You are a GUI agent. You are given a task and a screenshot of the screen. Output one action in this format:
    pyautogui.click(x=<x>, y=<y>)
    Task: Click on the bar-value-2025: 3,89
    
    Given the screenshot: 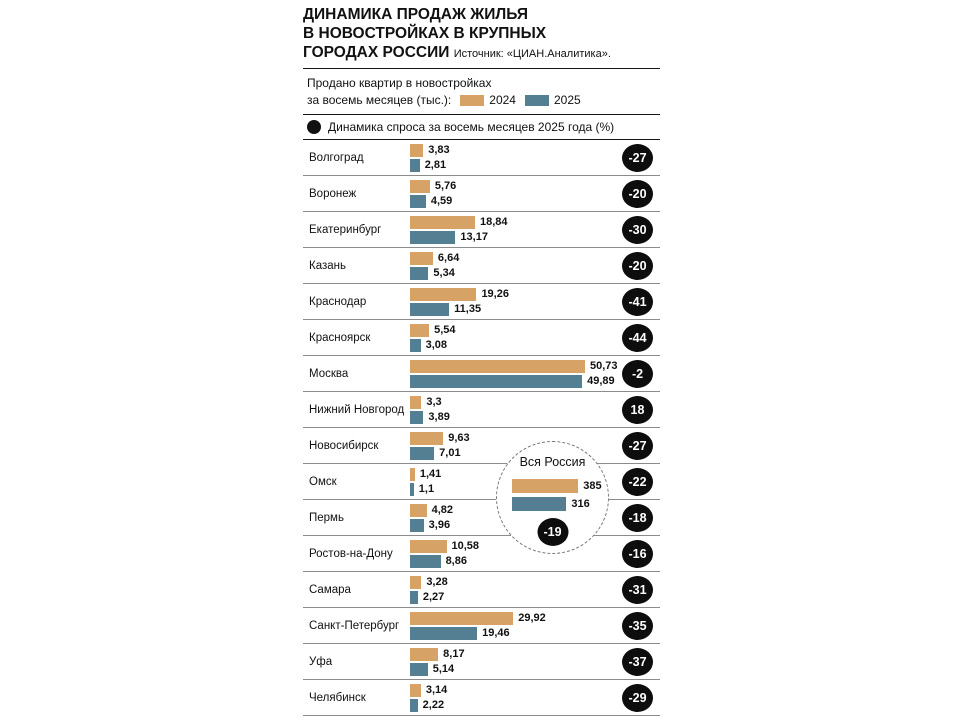 What is the action you would take?
    pyautogui.click(x=439, y=417)
    